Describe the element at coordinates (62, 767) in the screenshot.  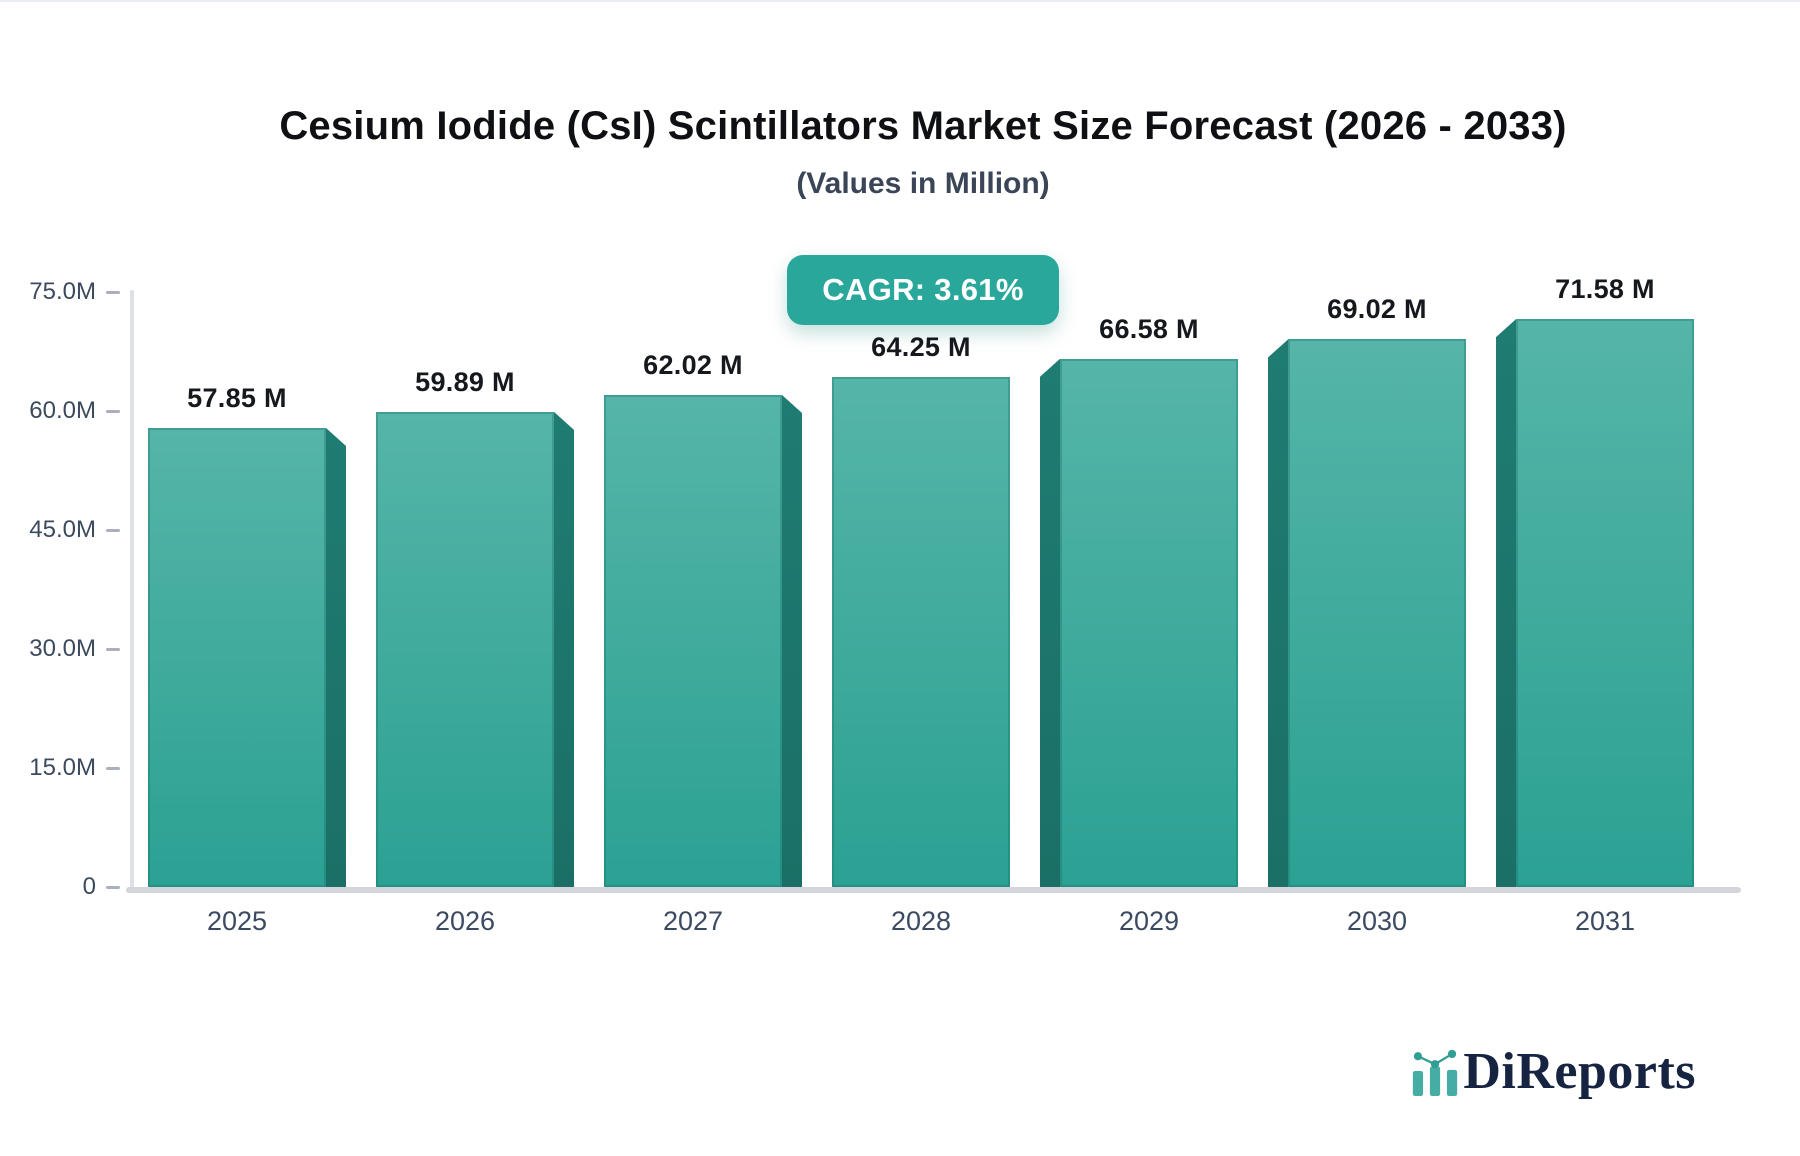
I see `y-axis-tick-label: 15.0M` at that location.